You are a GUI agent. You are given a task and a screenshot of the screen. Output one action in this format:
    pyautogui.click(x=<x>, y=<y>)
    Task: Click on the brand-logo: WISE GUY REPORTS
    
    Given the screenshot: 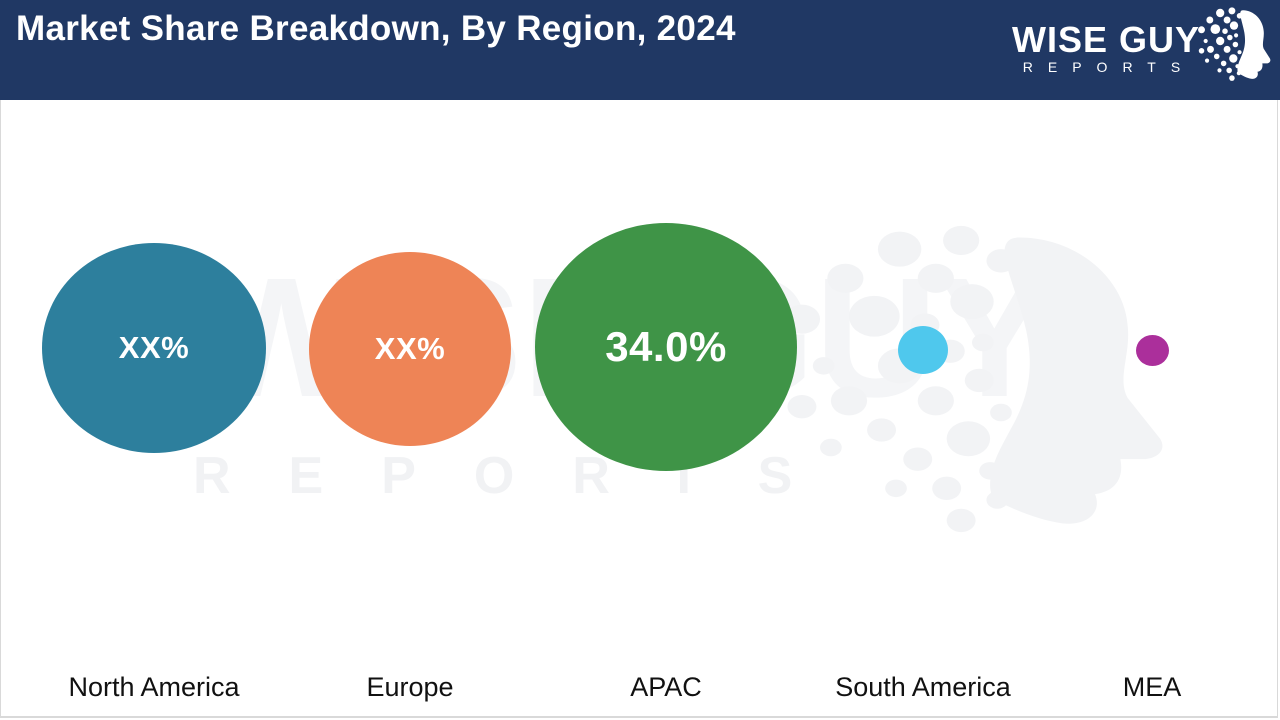 What is the action you would take?
    pyautogui.click(x=1142, y=48)
    